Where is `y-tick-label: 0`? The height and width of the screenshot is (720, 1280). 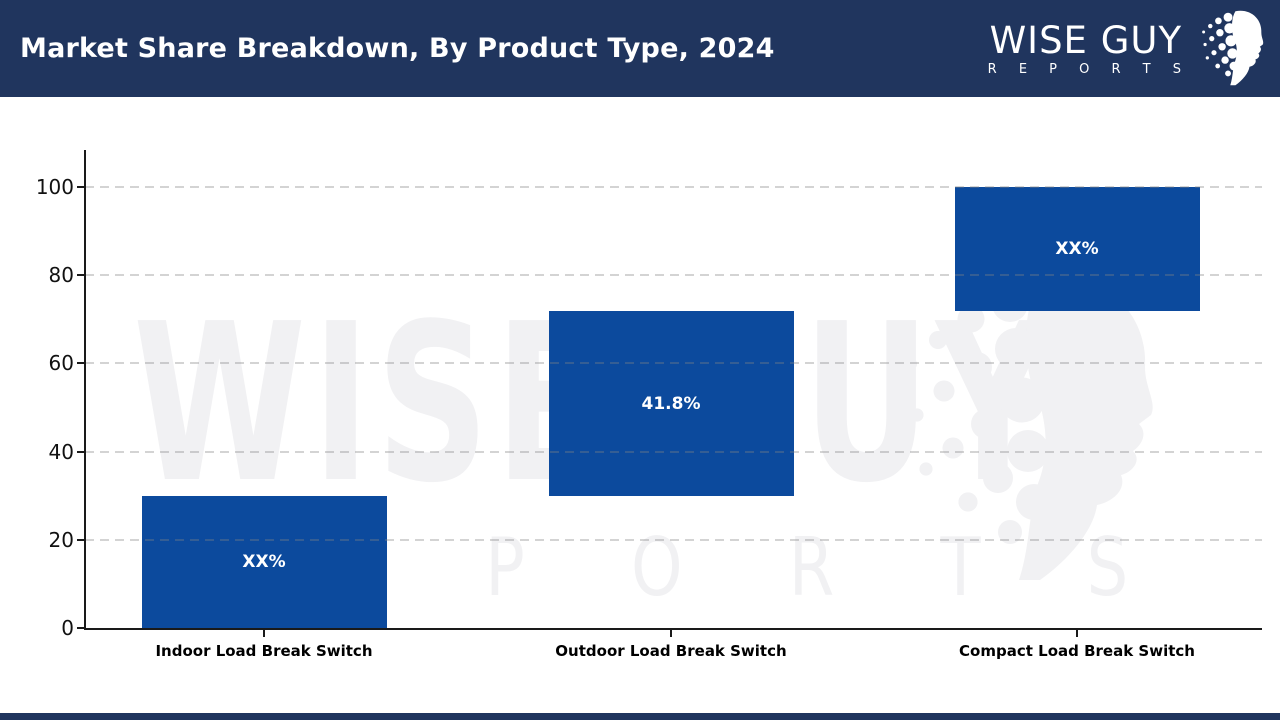 y-tick-label: 0 is located at coordinates (67, 628).